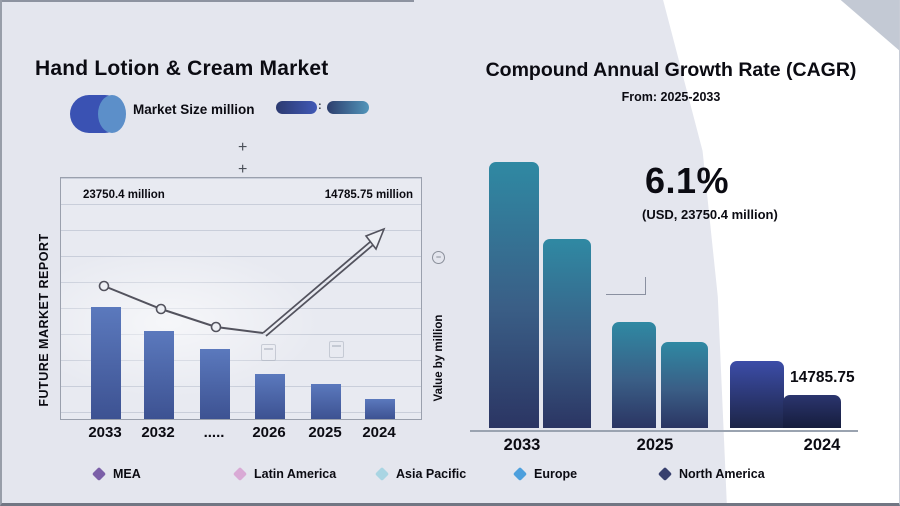 The height and width of the screenshot is (506, 900). I want to click on cagr-rate-detail: (USD, 23750.4 million), so click(710, 214).